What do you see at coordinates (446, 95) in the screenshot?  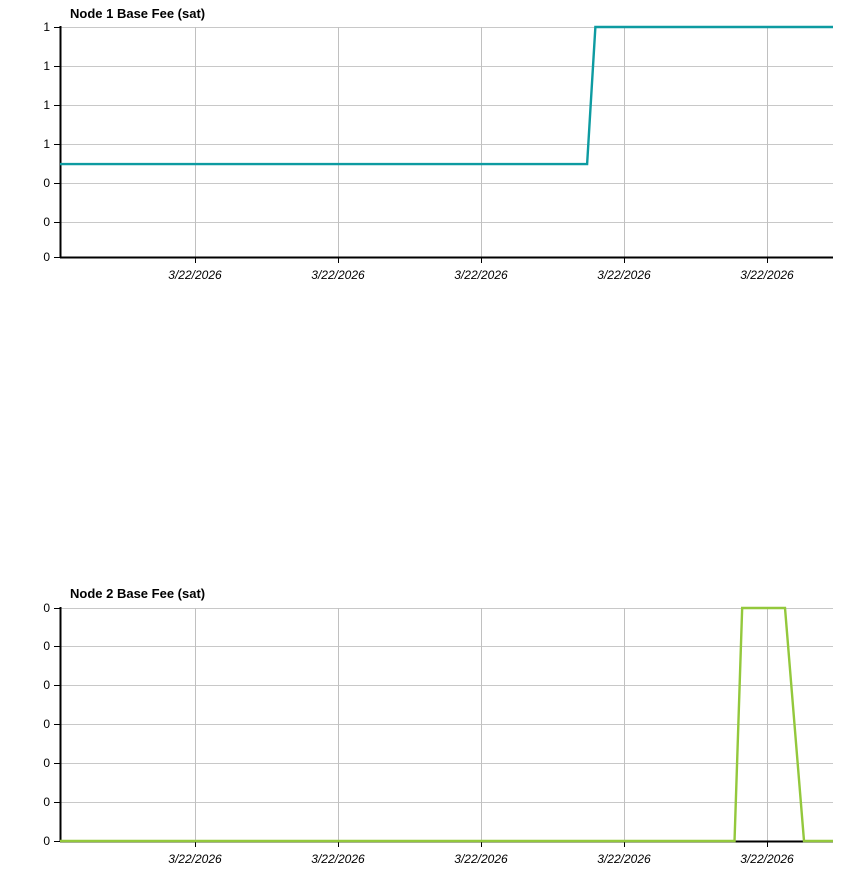 I see `node-1-base-fee-series` at bounding box center [446, 95].